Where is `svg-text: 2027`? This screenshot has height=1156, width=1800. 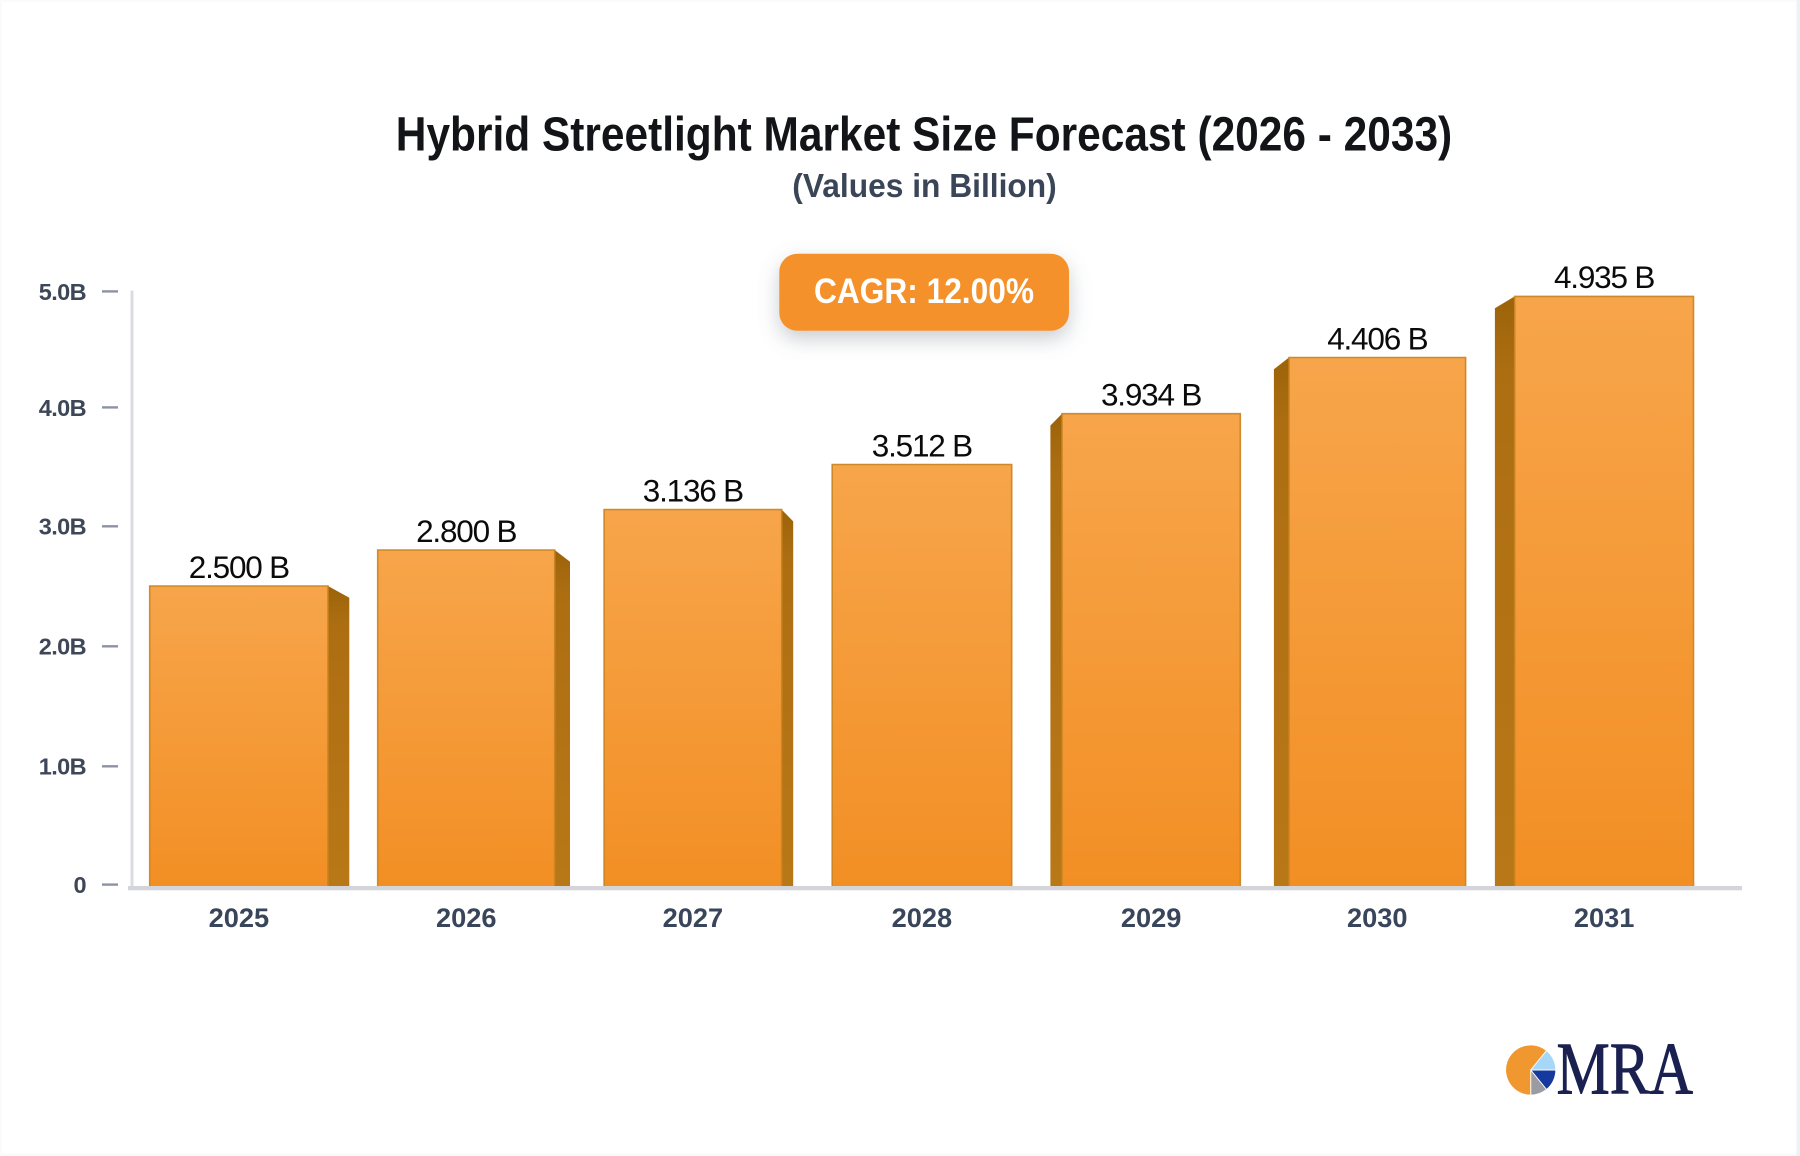 svg-text: 2027 is located at coordinates (693, 917).